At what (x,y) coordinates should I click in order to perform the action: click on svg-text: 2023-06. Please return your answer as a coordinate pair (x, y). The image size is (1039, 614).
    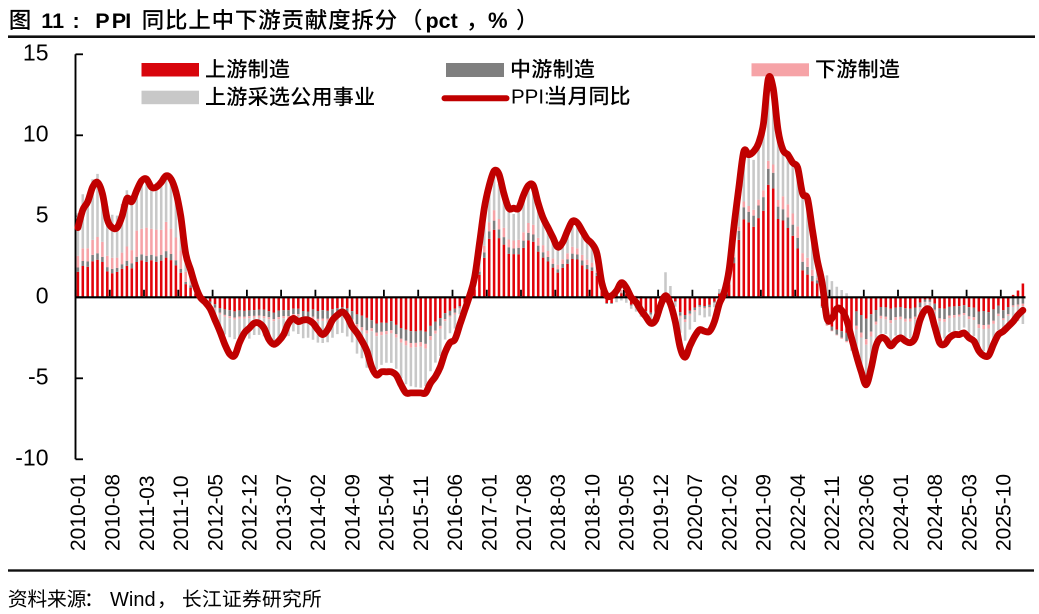
    Looking at the image, I should click on (867, 512).